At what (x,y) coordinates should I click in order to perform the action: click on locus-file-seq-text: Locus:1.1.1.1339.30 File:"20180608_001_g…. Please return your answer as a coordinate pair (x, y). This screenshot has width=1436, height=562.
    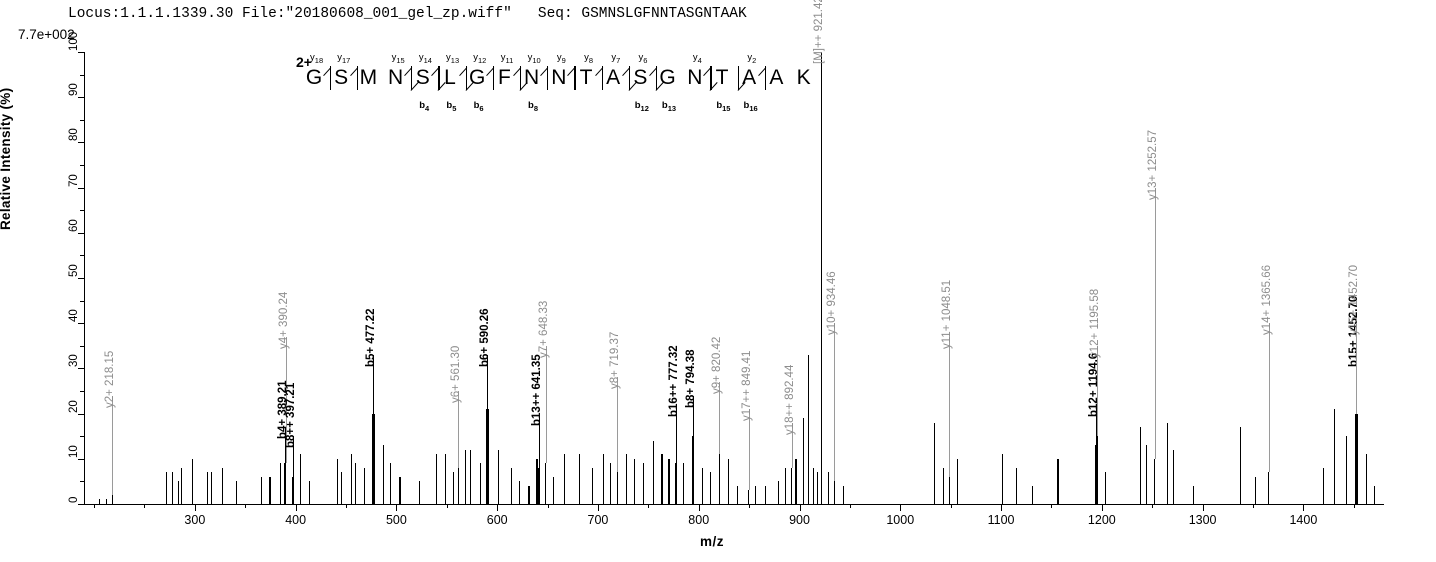
    Looking at the image, I should click on (407, 14).